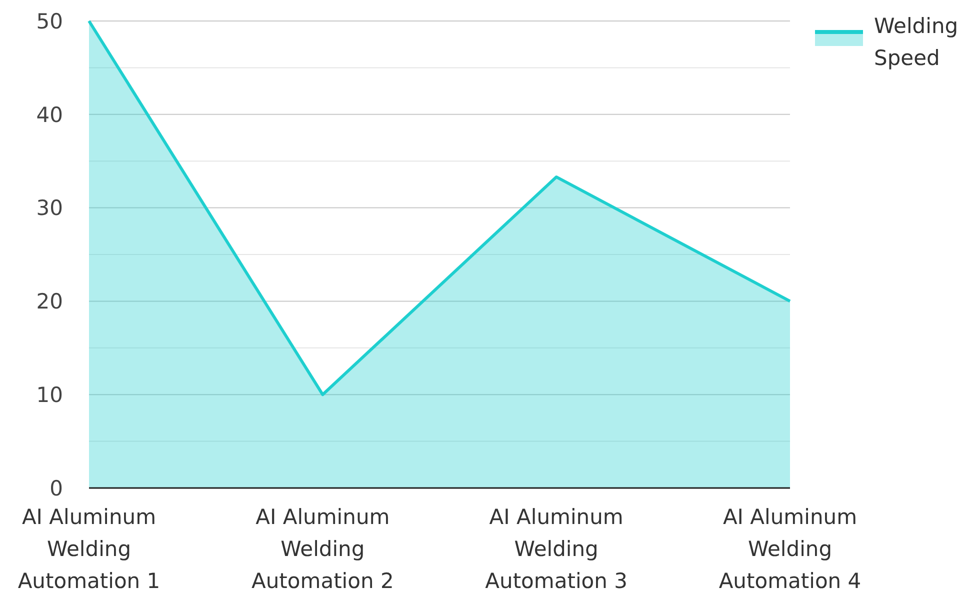  Describe the element at coordinates (49, 302) in the screenshot. I see `y-tick-label: 20` at that location.